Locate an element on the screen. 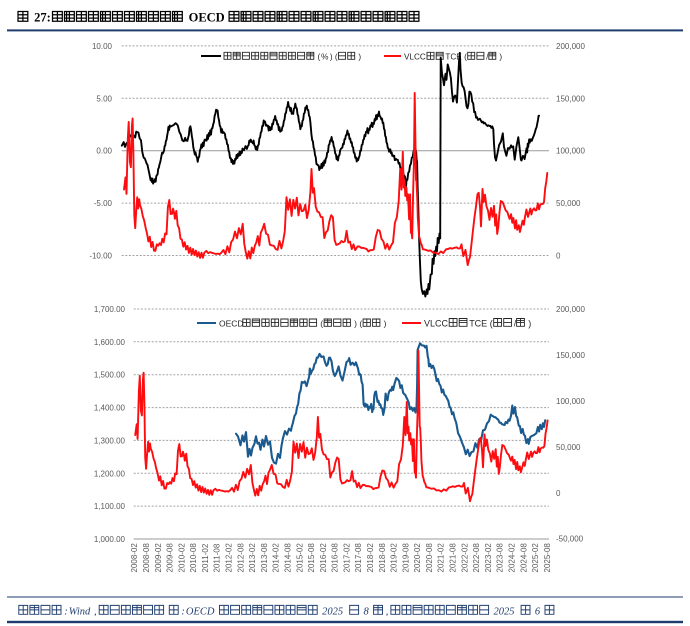 The height and width of the screenshot is (626, 690). svg-text: 2012-08 is located at coordinates (240, 558).